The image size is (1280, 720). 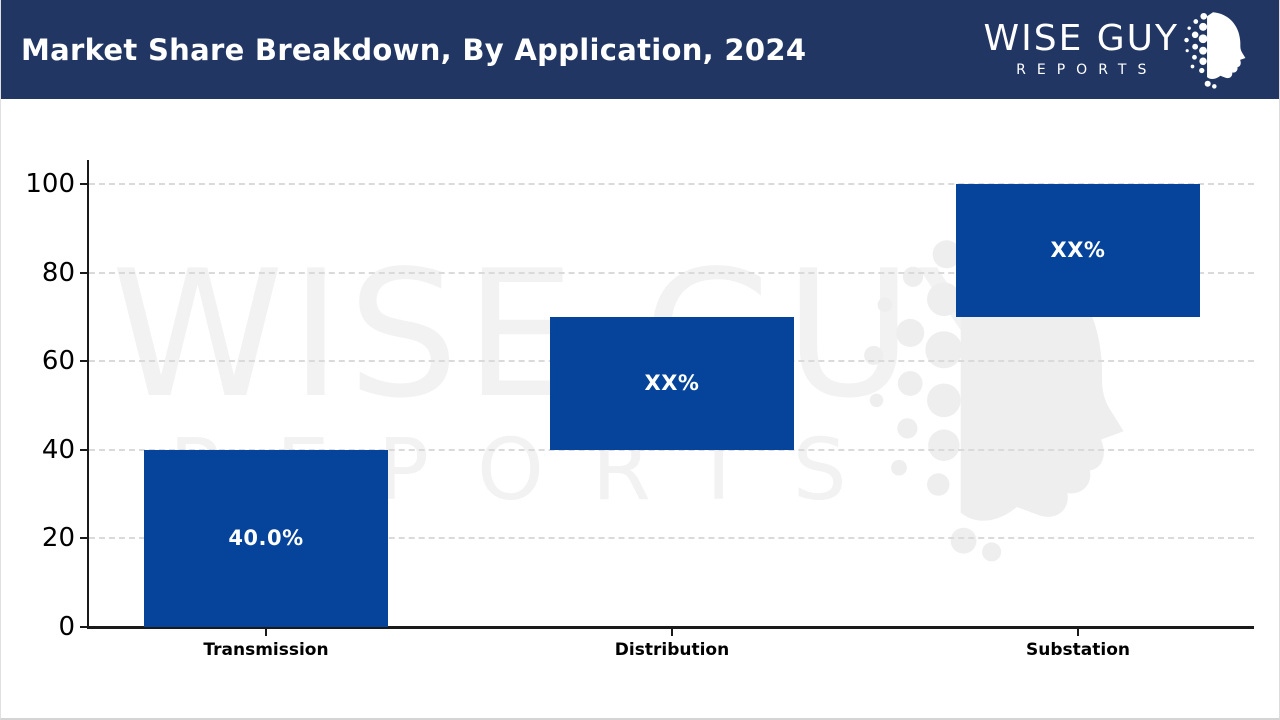 What do you see at coordinates (670, 627) in the screenshot?
I see `x-axis-line` at bounding box center [670, 627].